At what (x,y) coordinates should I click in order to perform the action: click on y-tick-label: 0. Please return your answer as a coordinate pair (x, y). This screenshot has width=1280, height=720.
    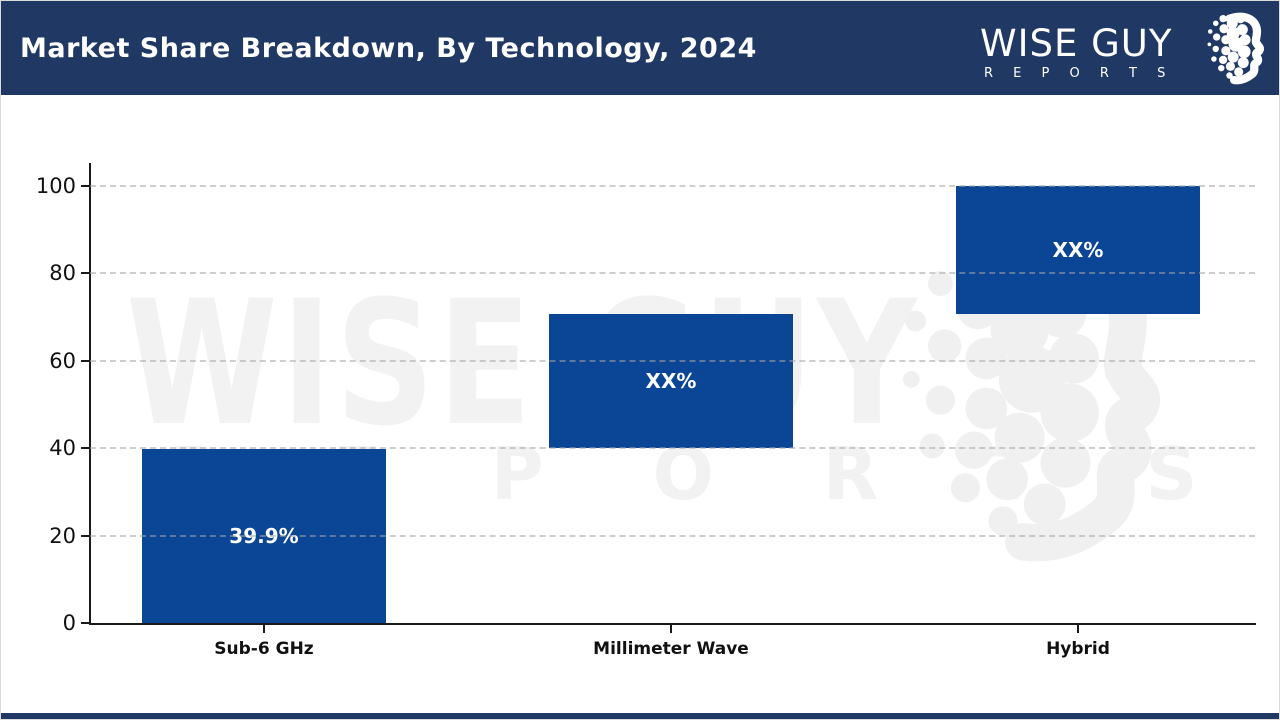
    Looking at the image, I should click on (69, 623).